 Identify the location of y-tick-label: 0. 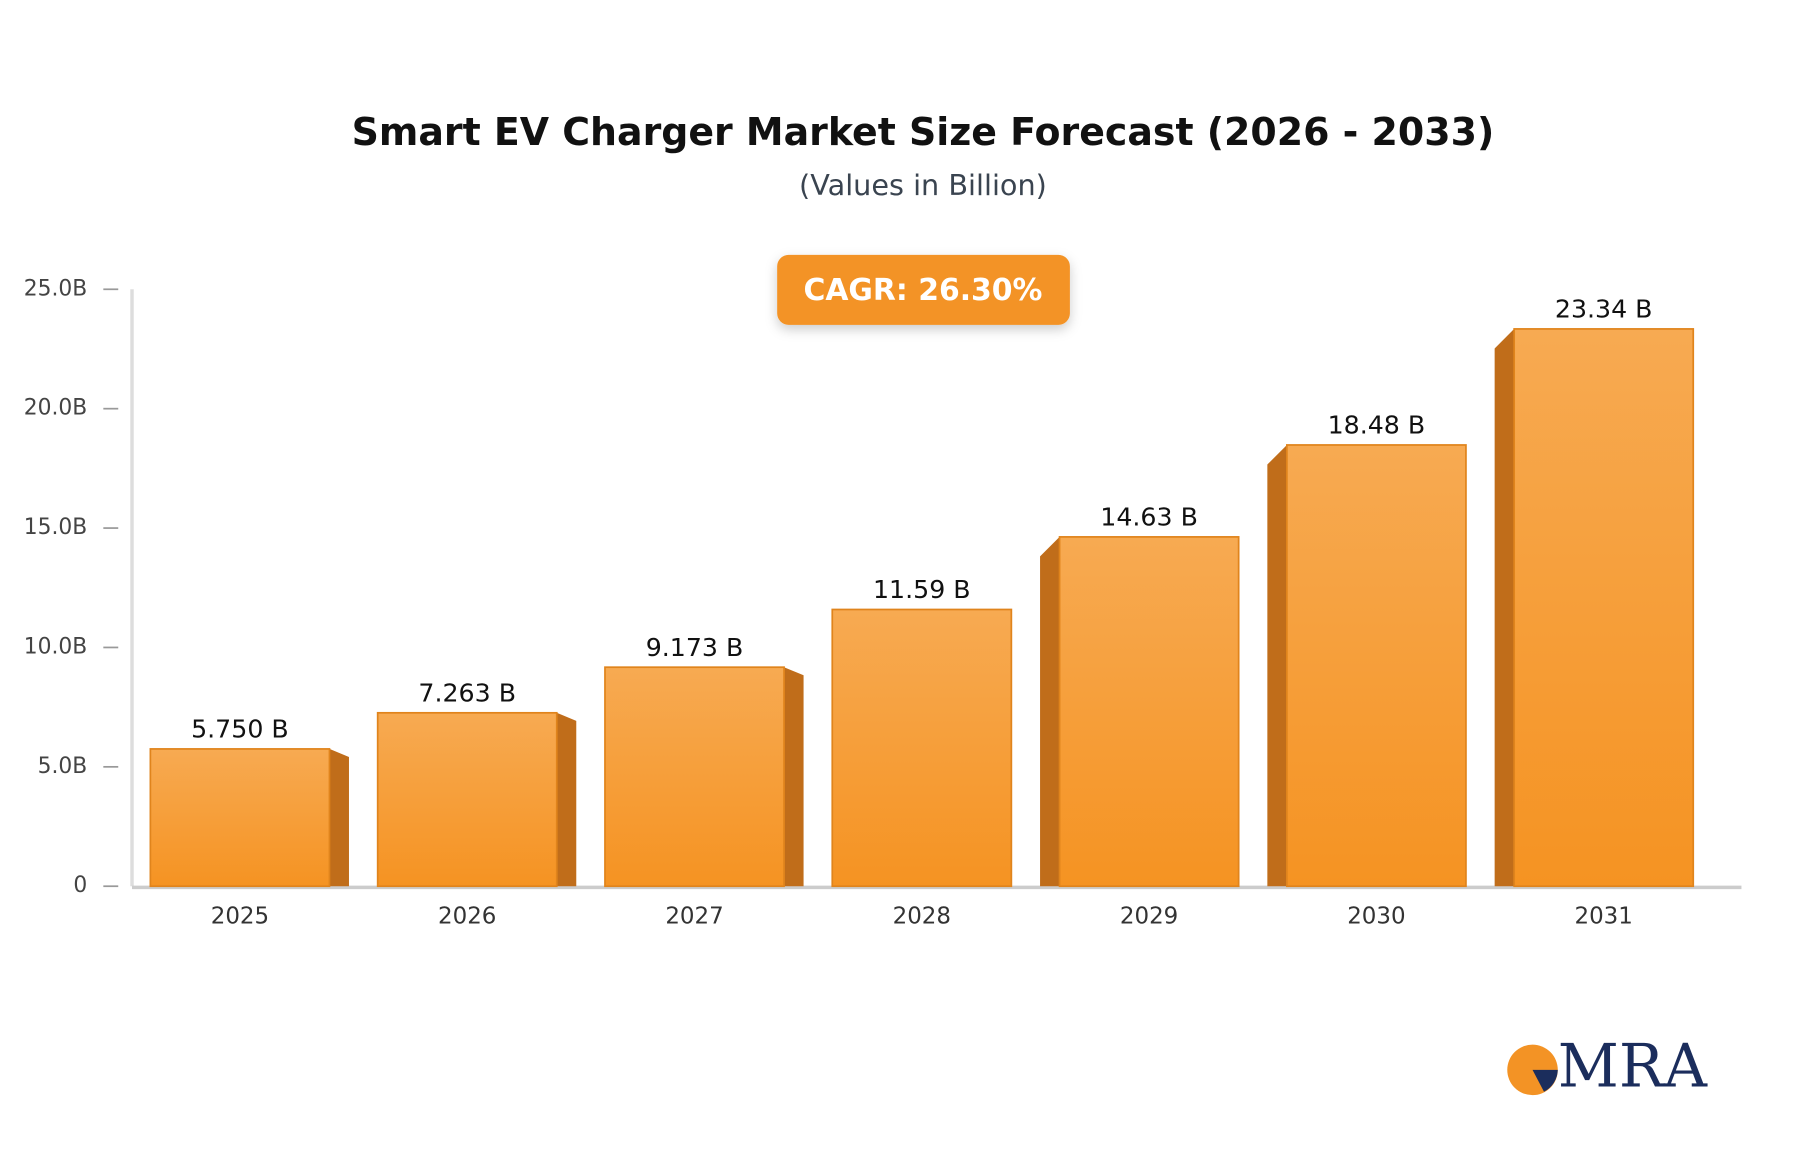
(80, 885).